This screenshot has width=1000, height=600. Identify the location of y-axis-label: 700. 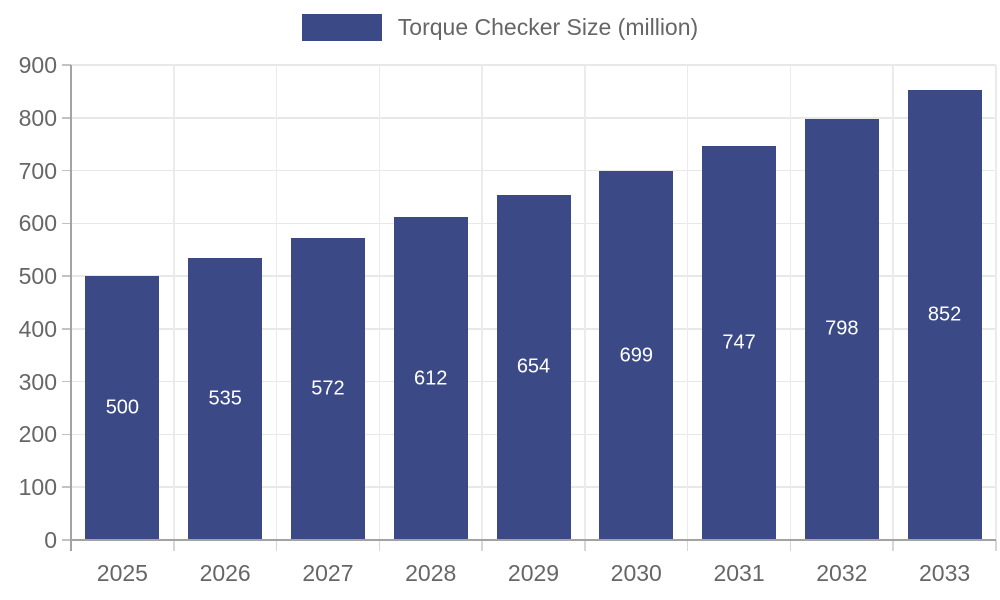
(37, 170).